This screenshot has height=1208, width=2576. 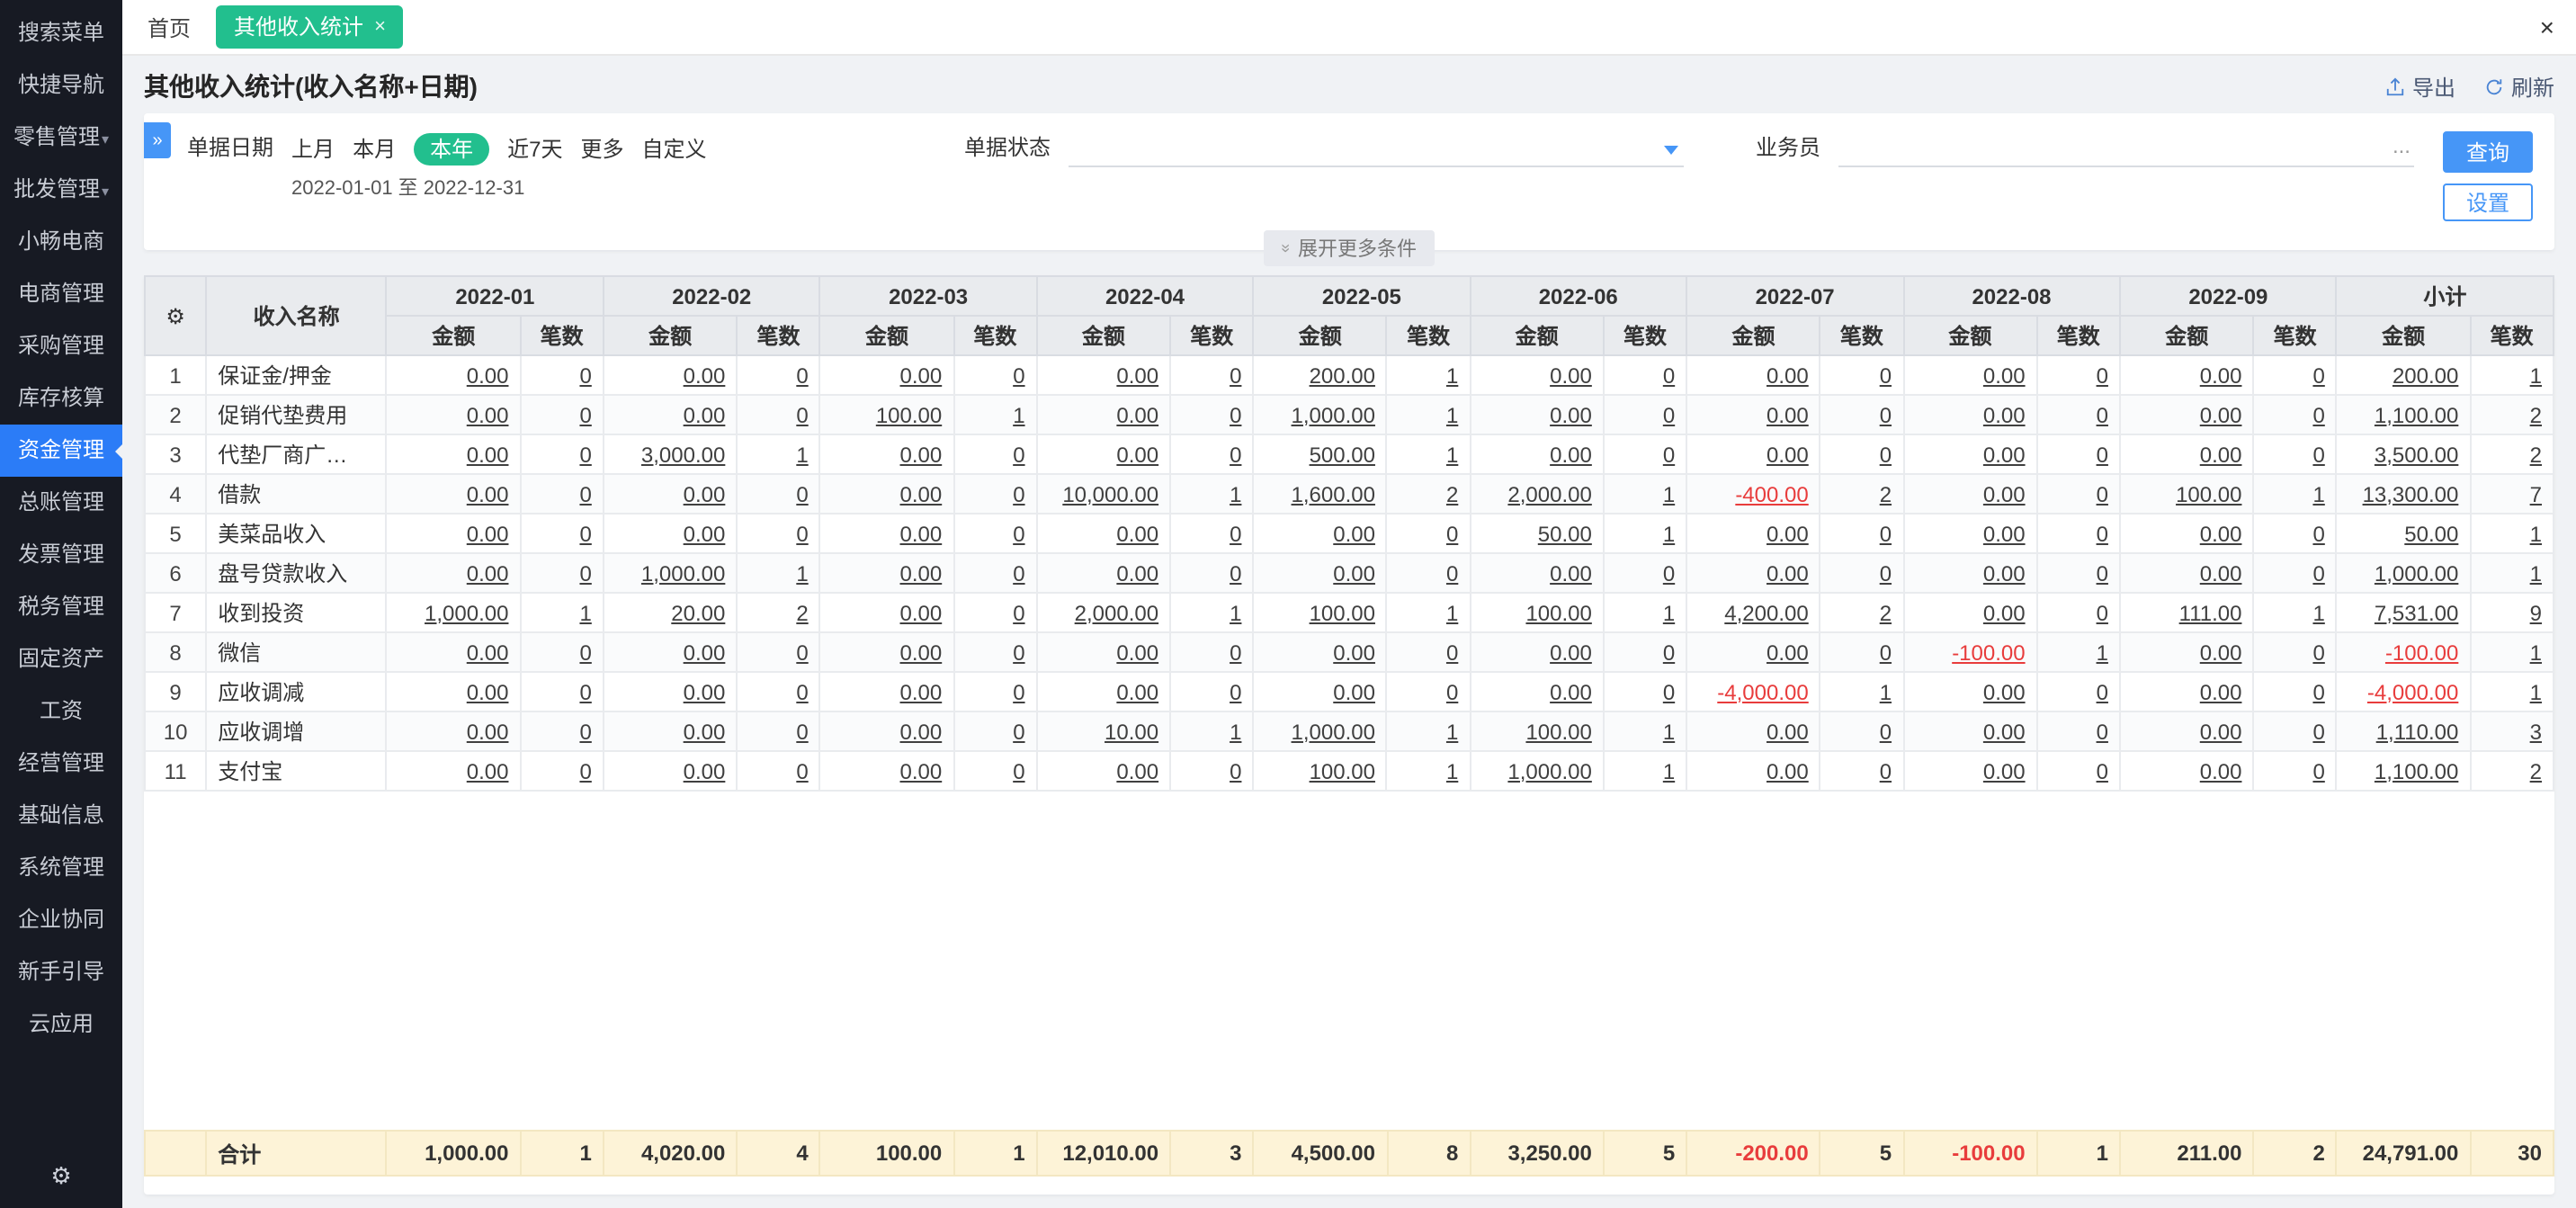 I want to click on sidebar-item-快捷导航: 快捷导航, so click(x=60, y=84).